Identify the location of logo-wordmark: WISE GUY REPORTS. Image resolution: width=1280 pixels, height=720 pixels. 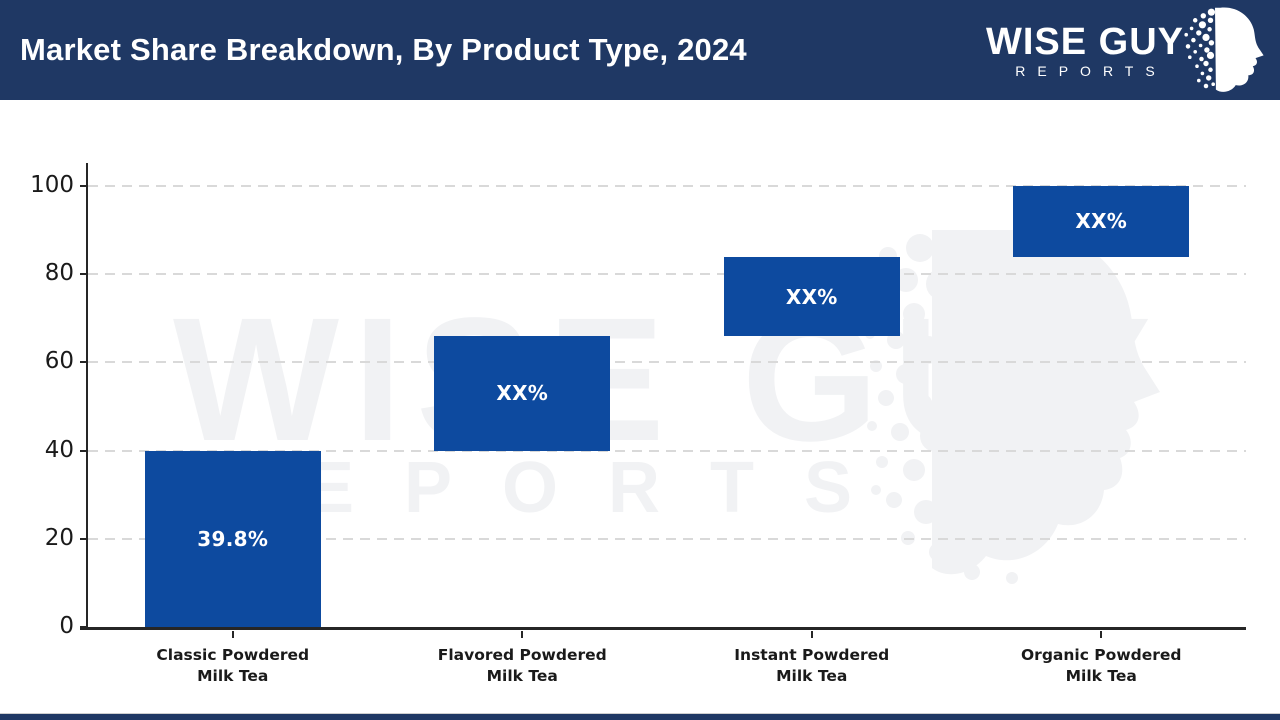
(1085, 50).